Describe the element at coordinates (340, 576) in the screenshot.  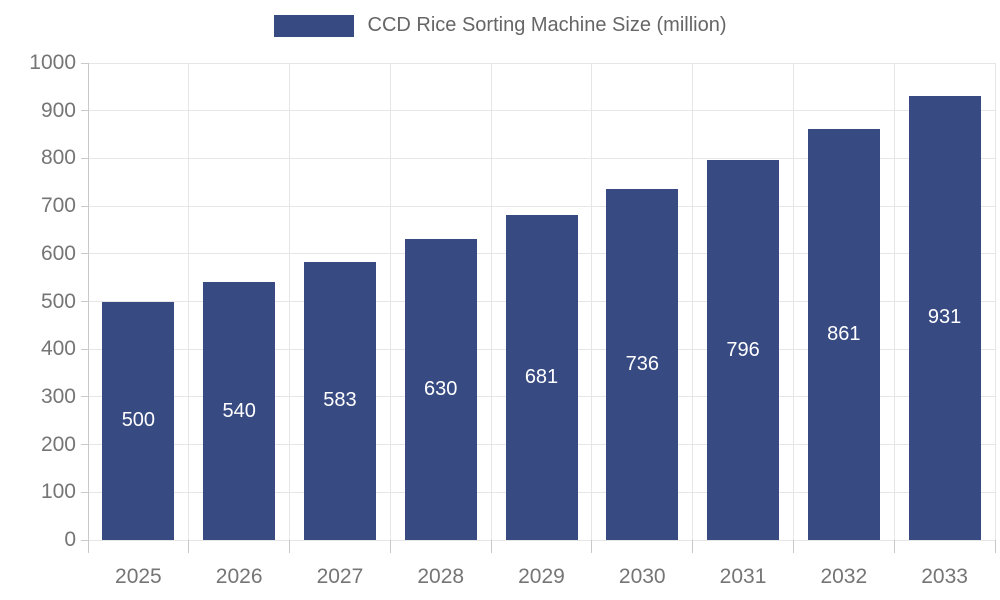
I see `x-axis-tick-label: 2027` at that location.